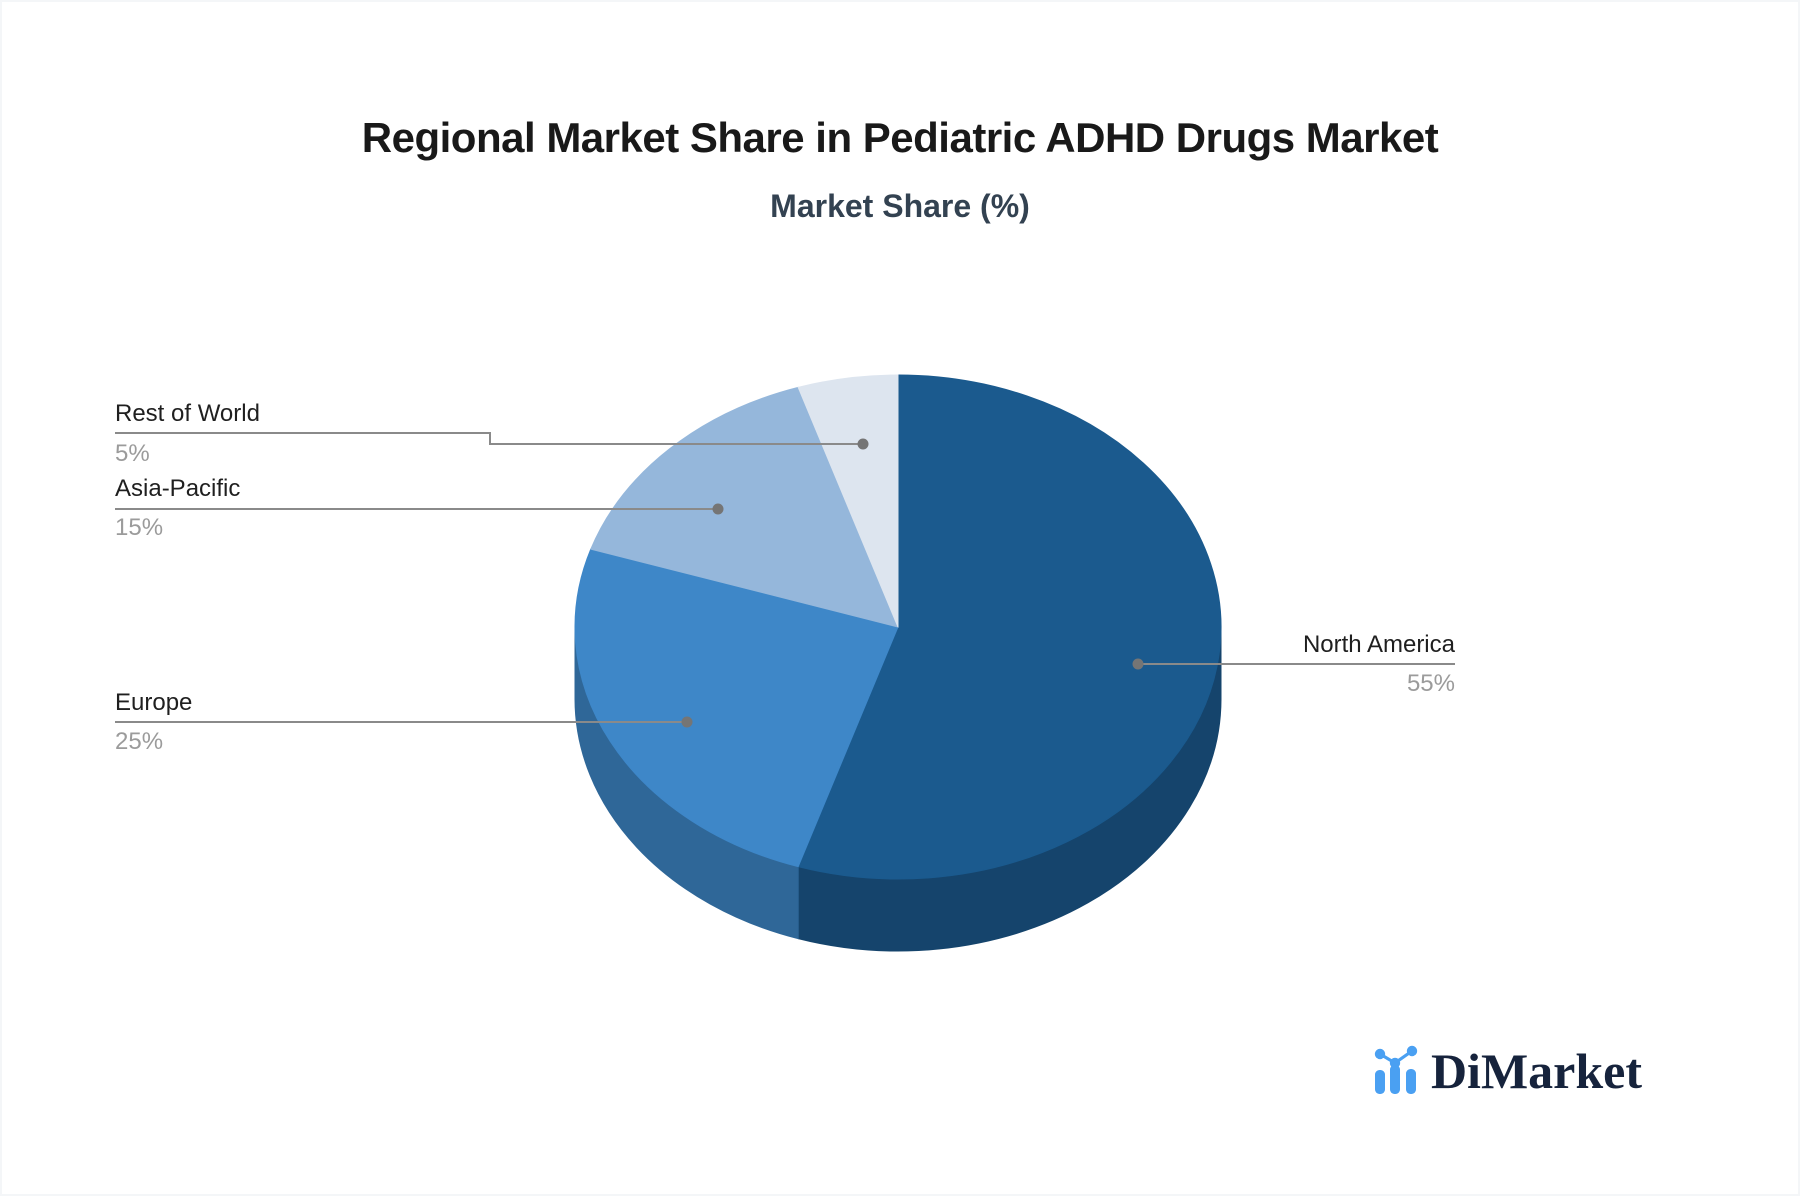  I want to click on connector-line-rest-of-world, so click(489, 438).